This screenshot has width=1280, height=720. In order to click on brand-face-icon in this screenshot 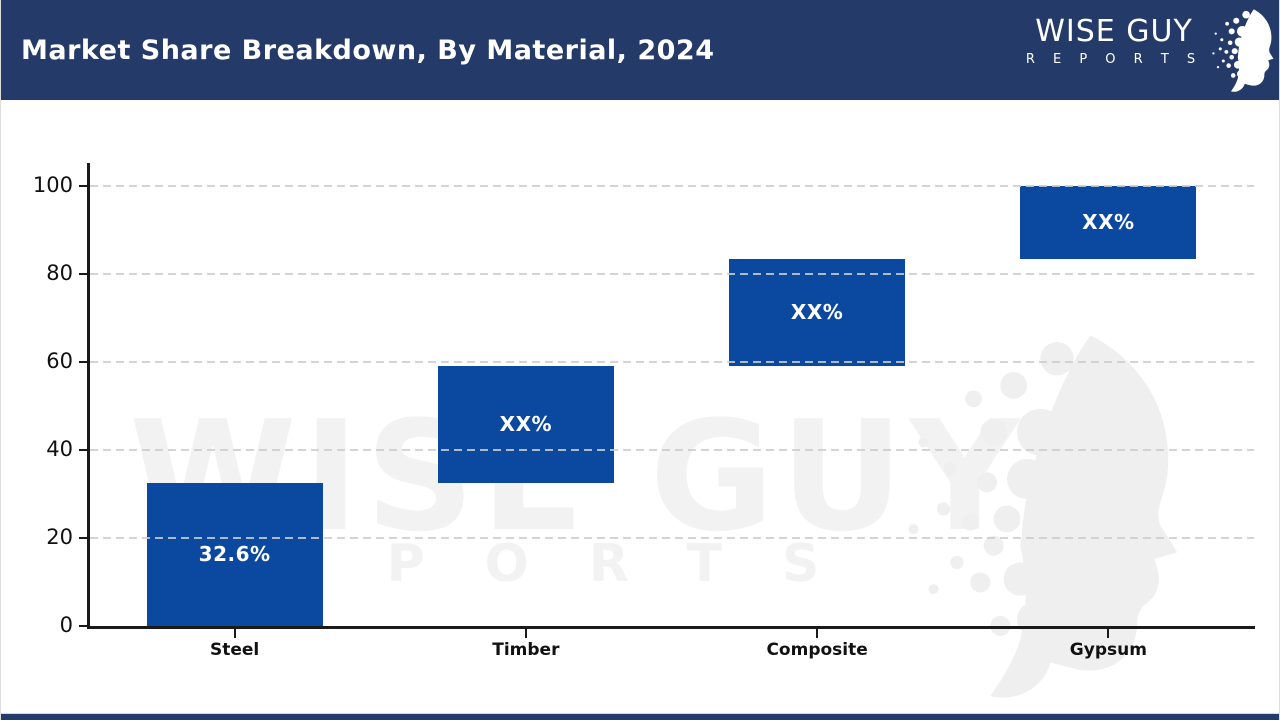, I will do `click(1243, 50)`.